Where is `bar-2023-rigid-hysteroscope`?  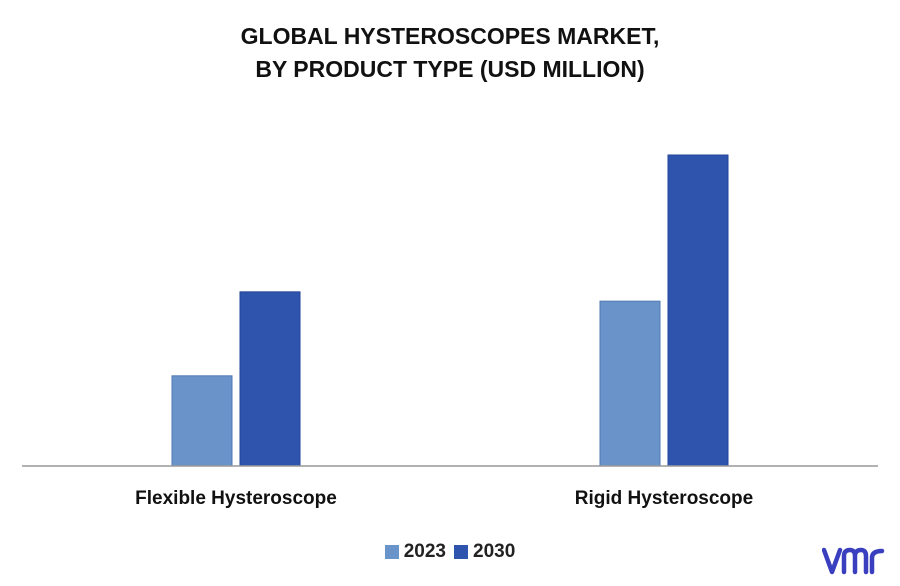
bar-2023-rigid-hysteroscope is located at coordinates (630, 383).